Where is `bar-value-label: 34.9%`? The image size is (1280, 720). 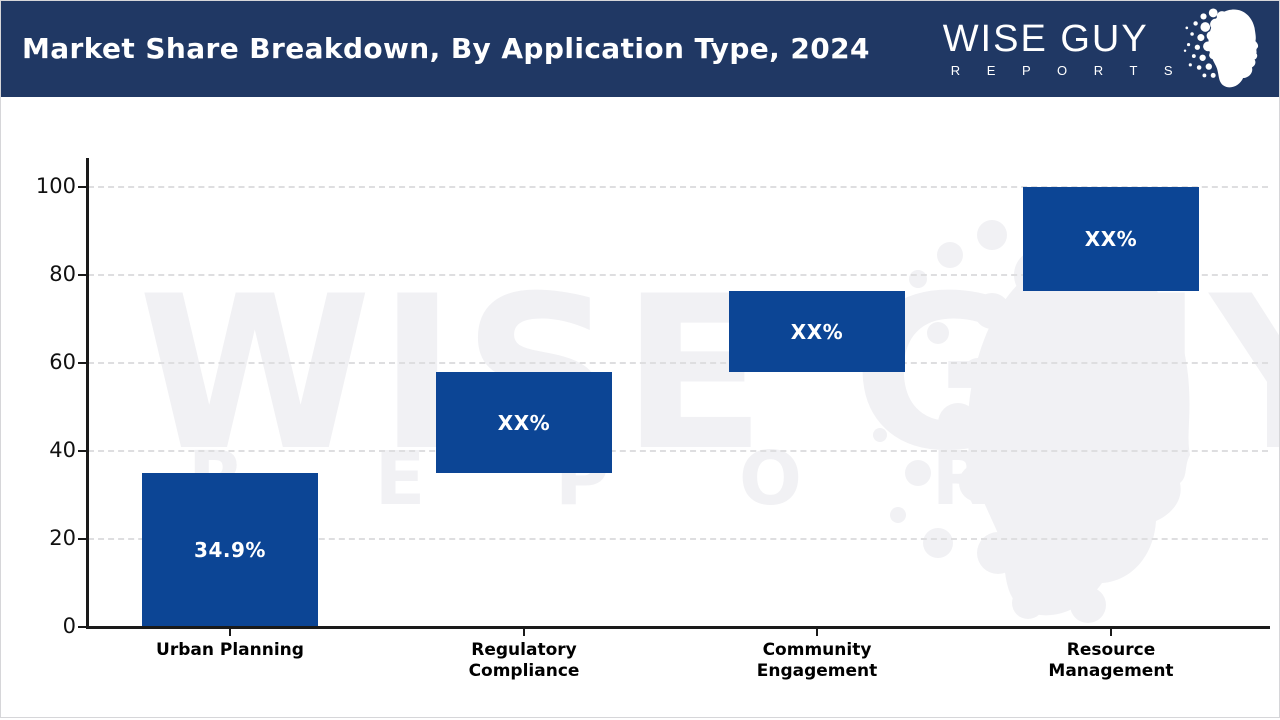 bar-value-label: 34.9% is located at coordinates (230, 550).